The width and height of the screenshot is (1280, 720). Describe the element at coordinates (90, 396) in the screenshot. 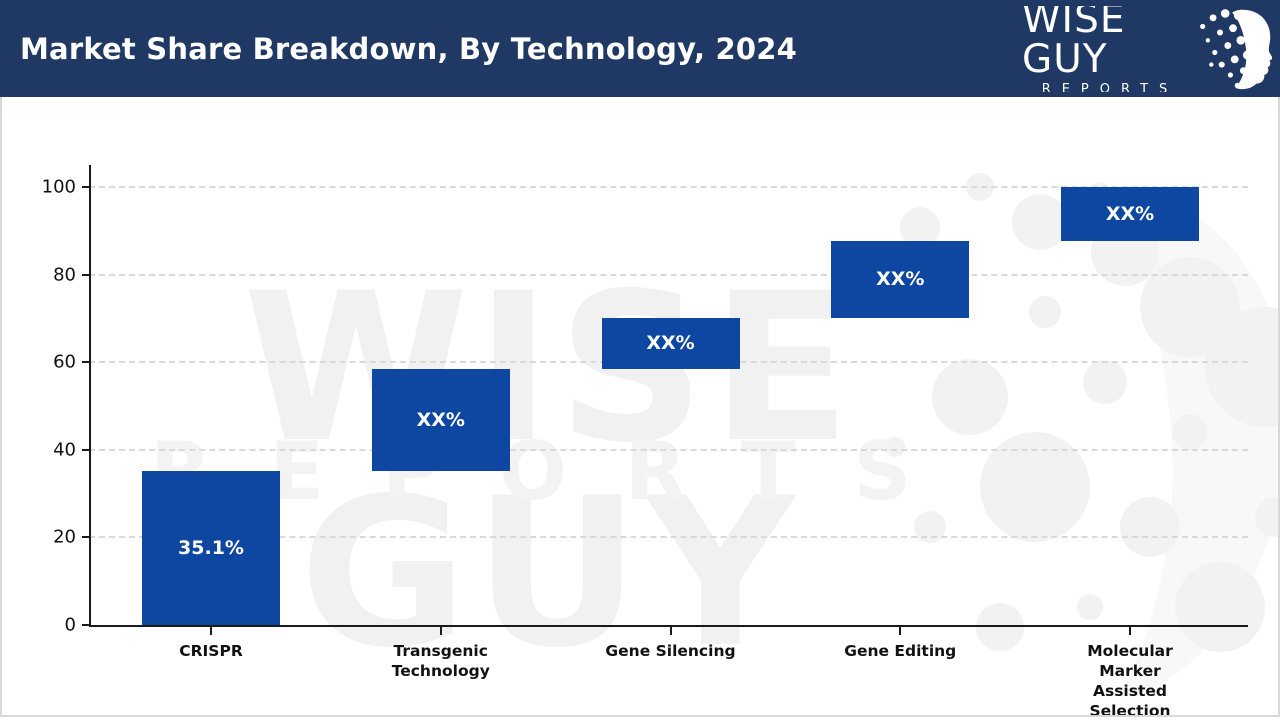

I see `y-axis-line` at that location.